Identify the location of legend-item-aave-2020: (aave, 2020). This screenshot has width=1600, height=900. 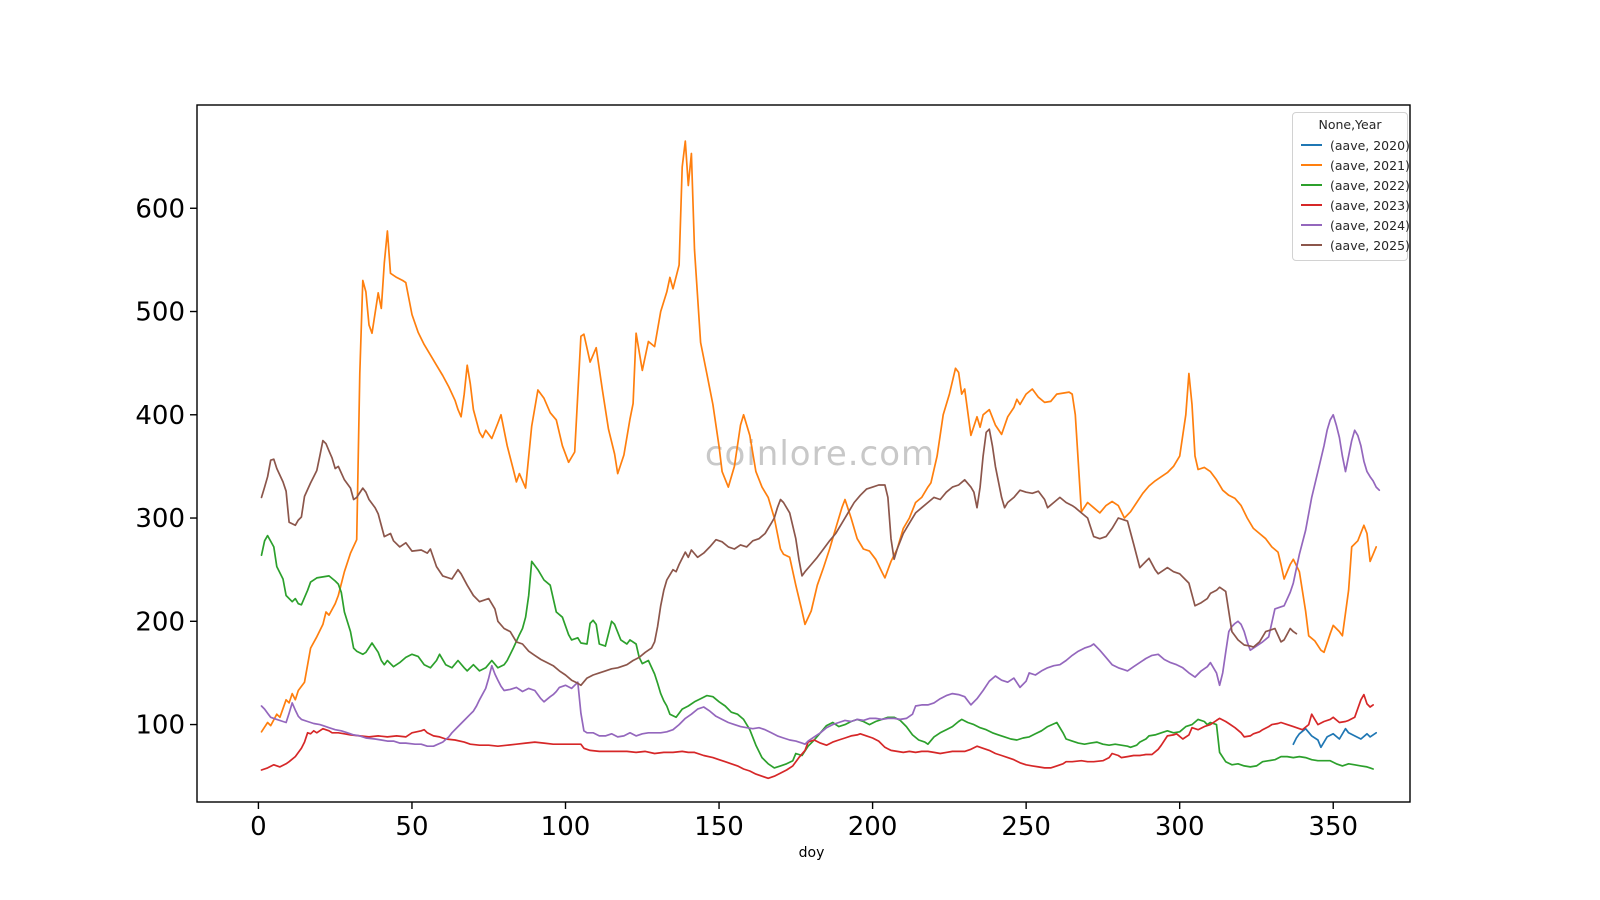
(1355, 145).